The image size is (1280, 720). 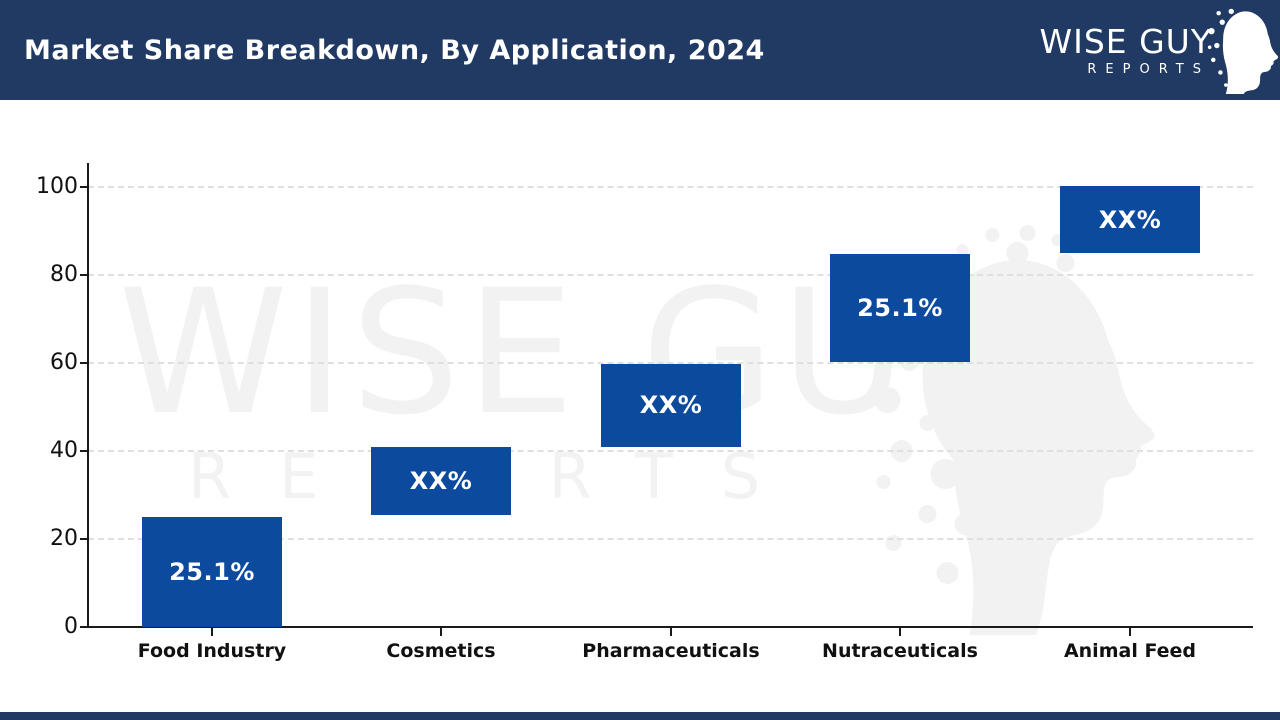 What do you see at coordinates (441, 632) in the screenshot?
I see `x-tick-cosmetics` at bounding box center [441, 632].